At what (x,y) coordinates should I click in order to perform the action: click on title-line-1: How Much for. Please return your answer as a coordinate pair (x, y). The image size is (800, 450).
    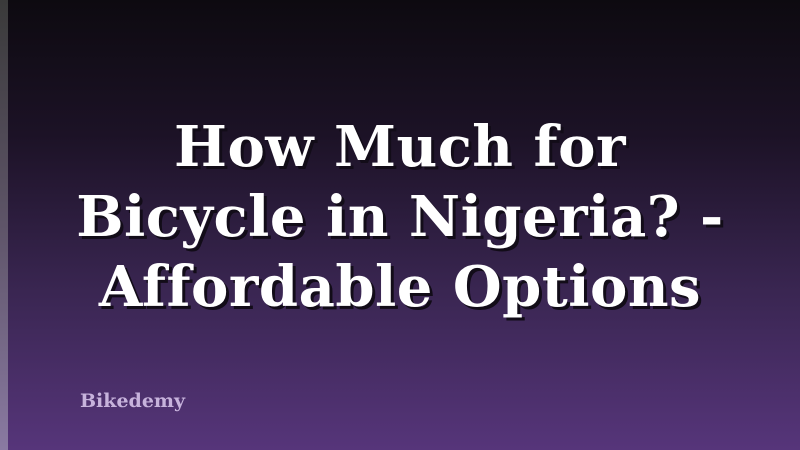
    Looking at the image, I should click on (400, 147).